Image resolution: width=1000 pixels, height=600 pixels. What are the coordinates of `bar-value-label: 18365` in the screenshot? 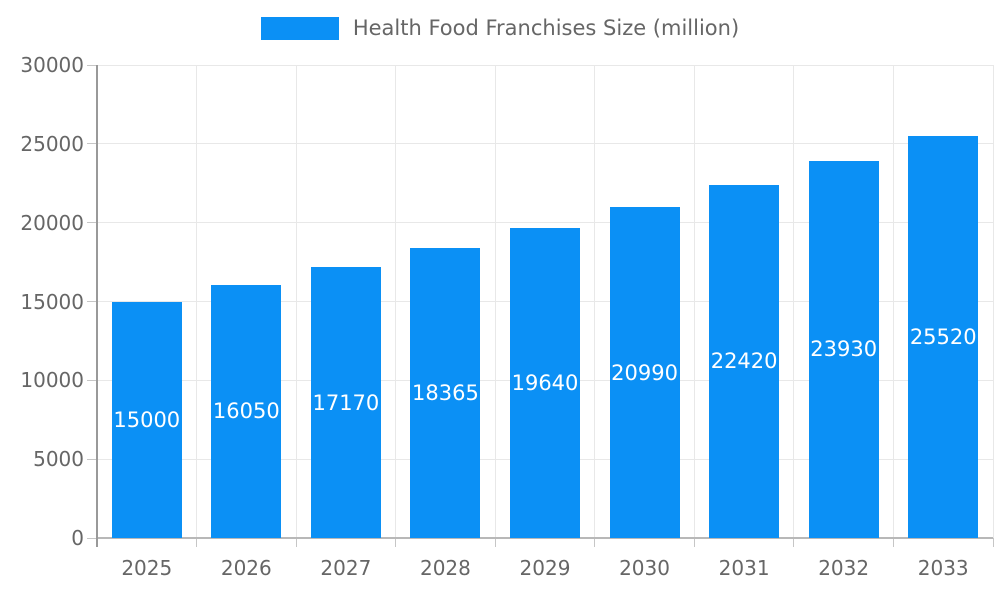 It's located at (445, 393).